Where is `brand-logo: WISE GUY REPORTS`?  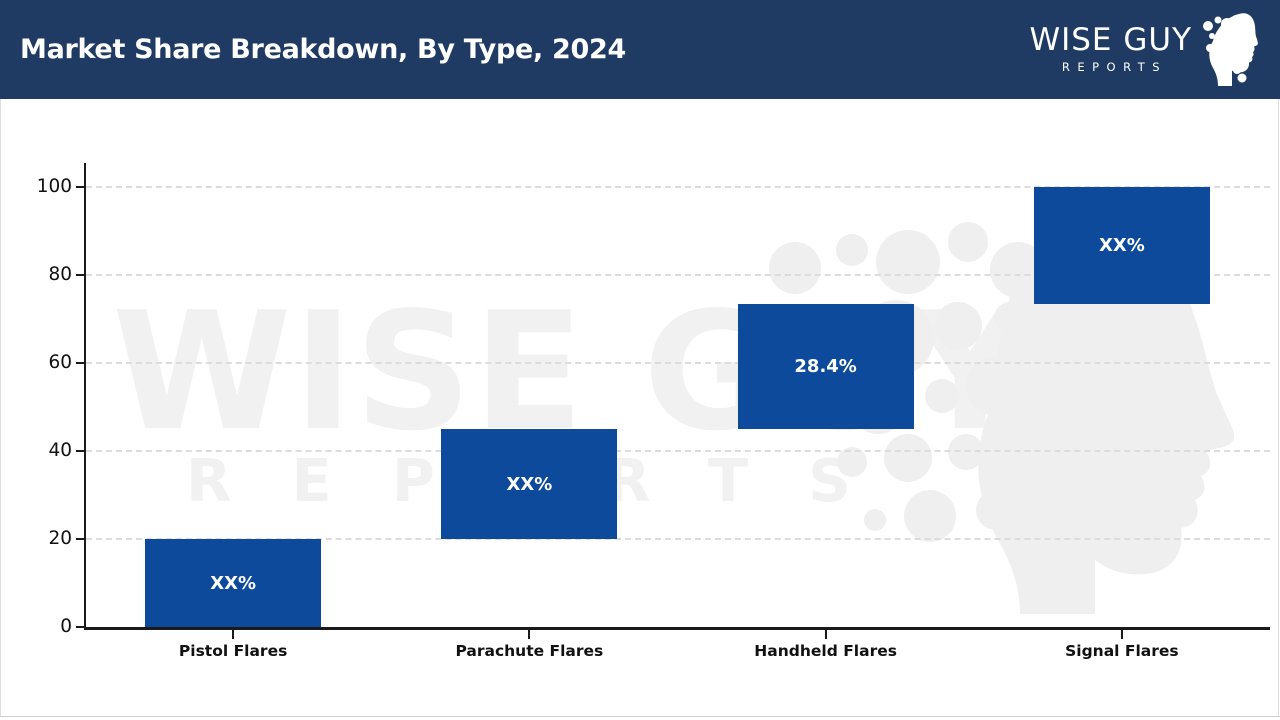 brand-logo: WISE GUY REPORTS is located at coordinates (1143, 50).